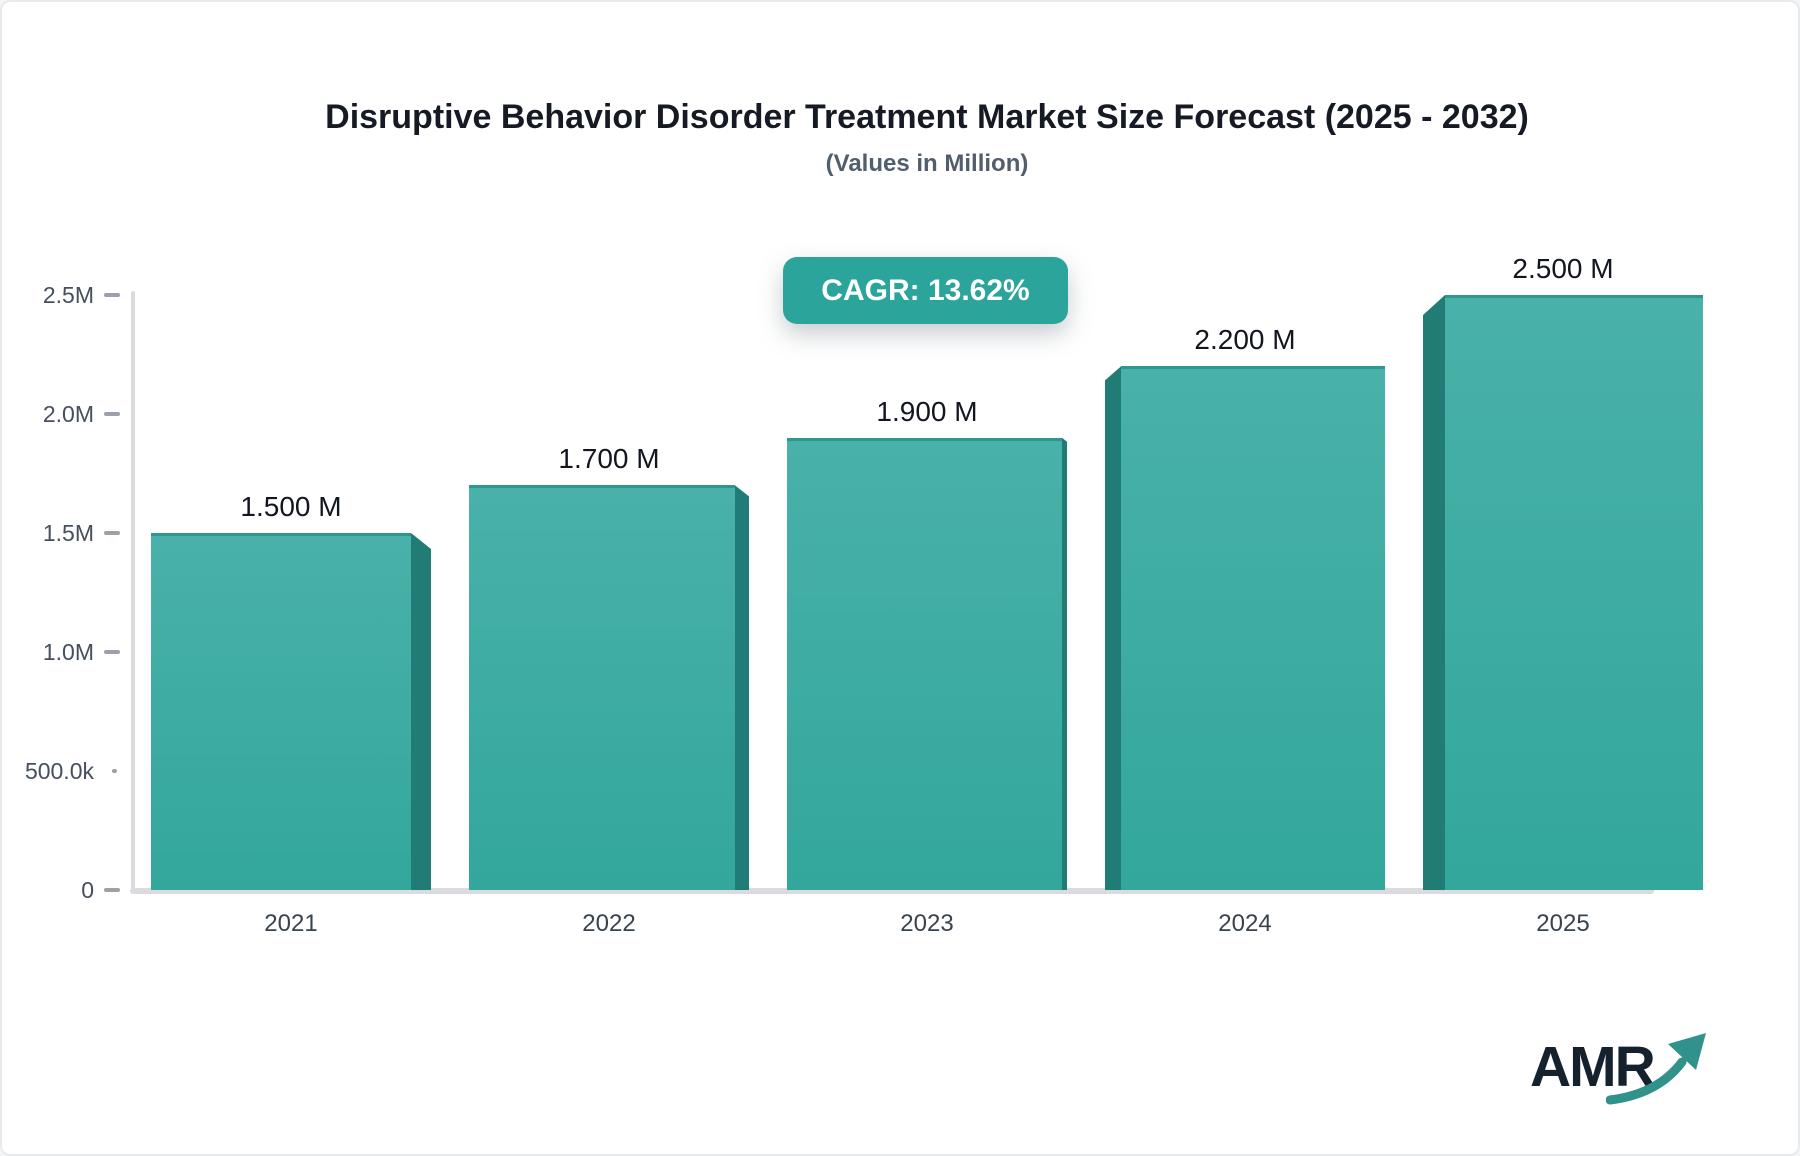  I want to click on chart-subtitle: (Values in Million), so click(927, 163).